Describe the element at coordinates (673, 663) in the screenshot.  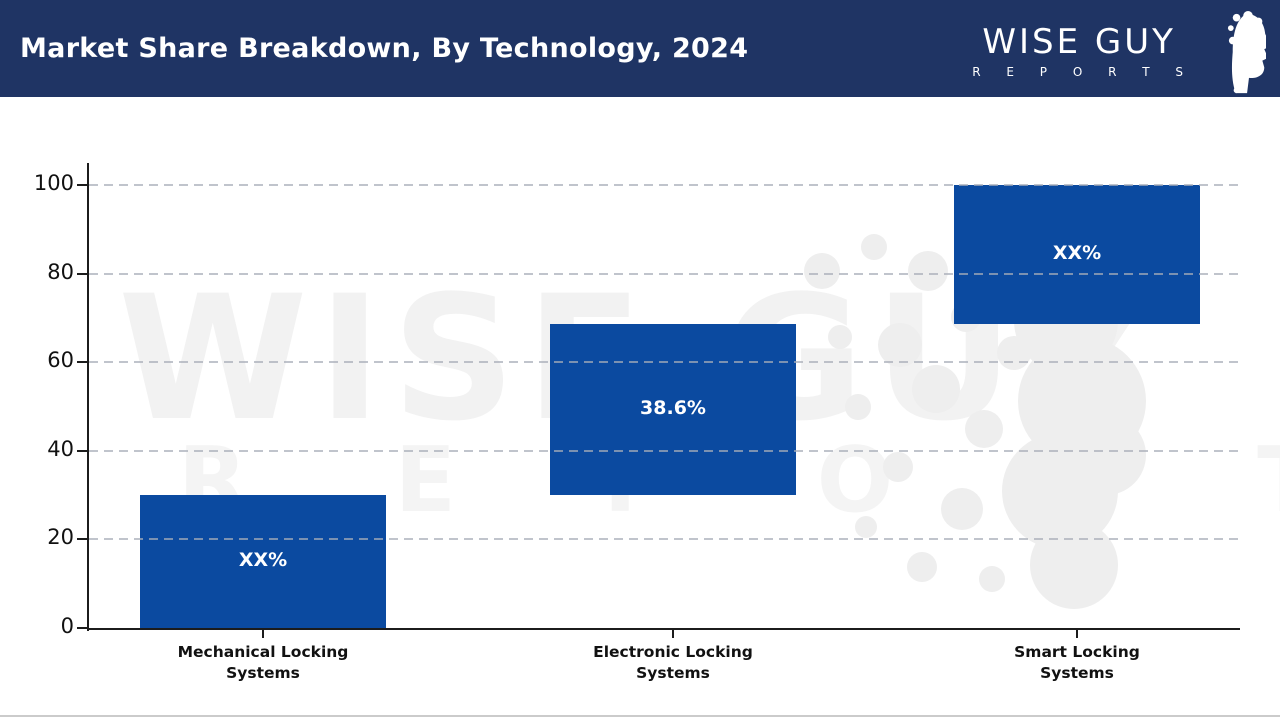
I see `x-category-label: Electronic Locking Systems` at that location.